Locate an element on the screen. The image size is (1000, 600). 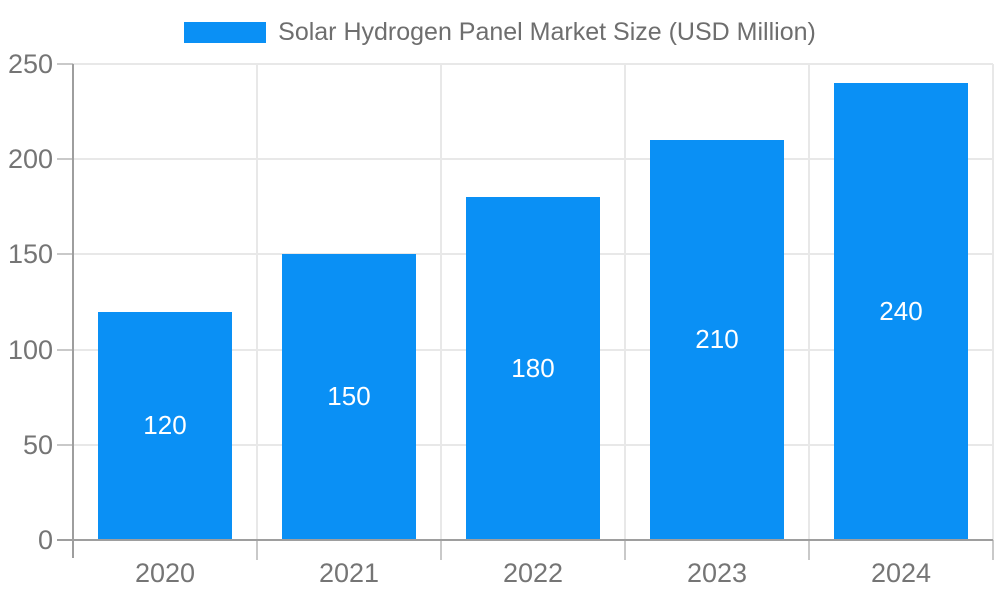
y-axis-tick-label: 100 is located at coordinates (30, 349).